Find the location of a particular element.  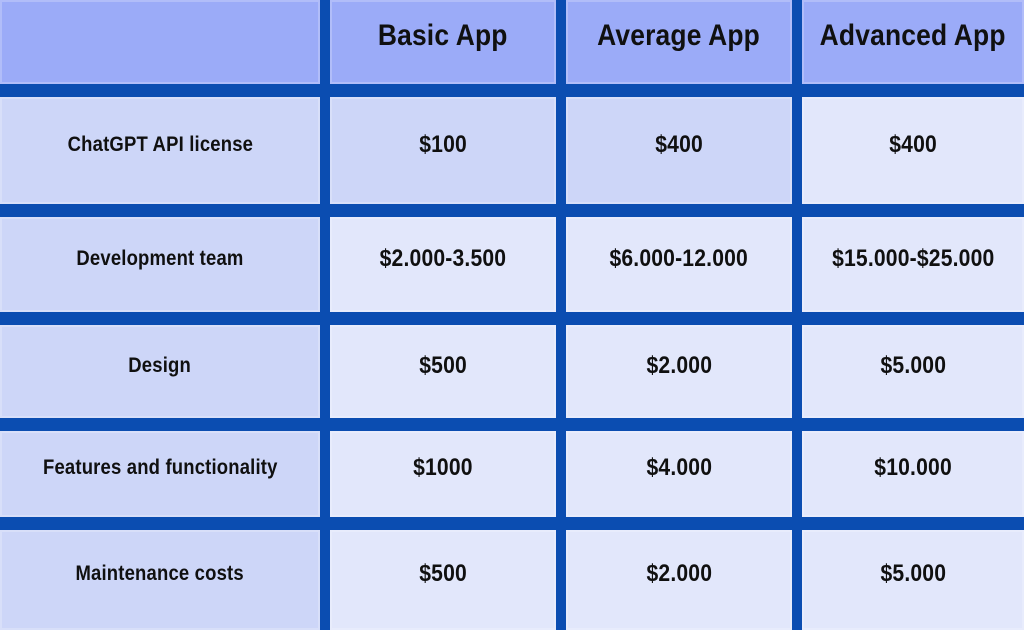

header-cell-basic-app-text: Basic App is located at coordinates (443, 35).